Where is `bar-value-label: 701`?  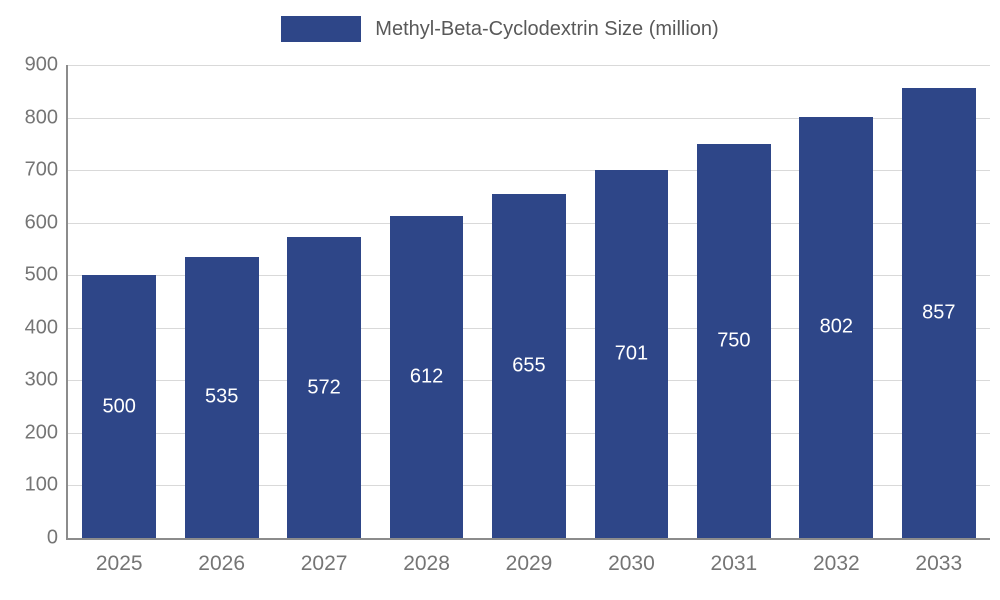 bar-value-label: 701 is located at coordinates (631, 353).